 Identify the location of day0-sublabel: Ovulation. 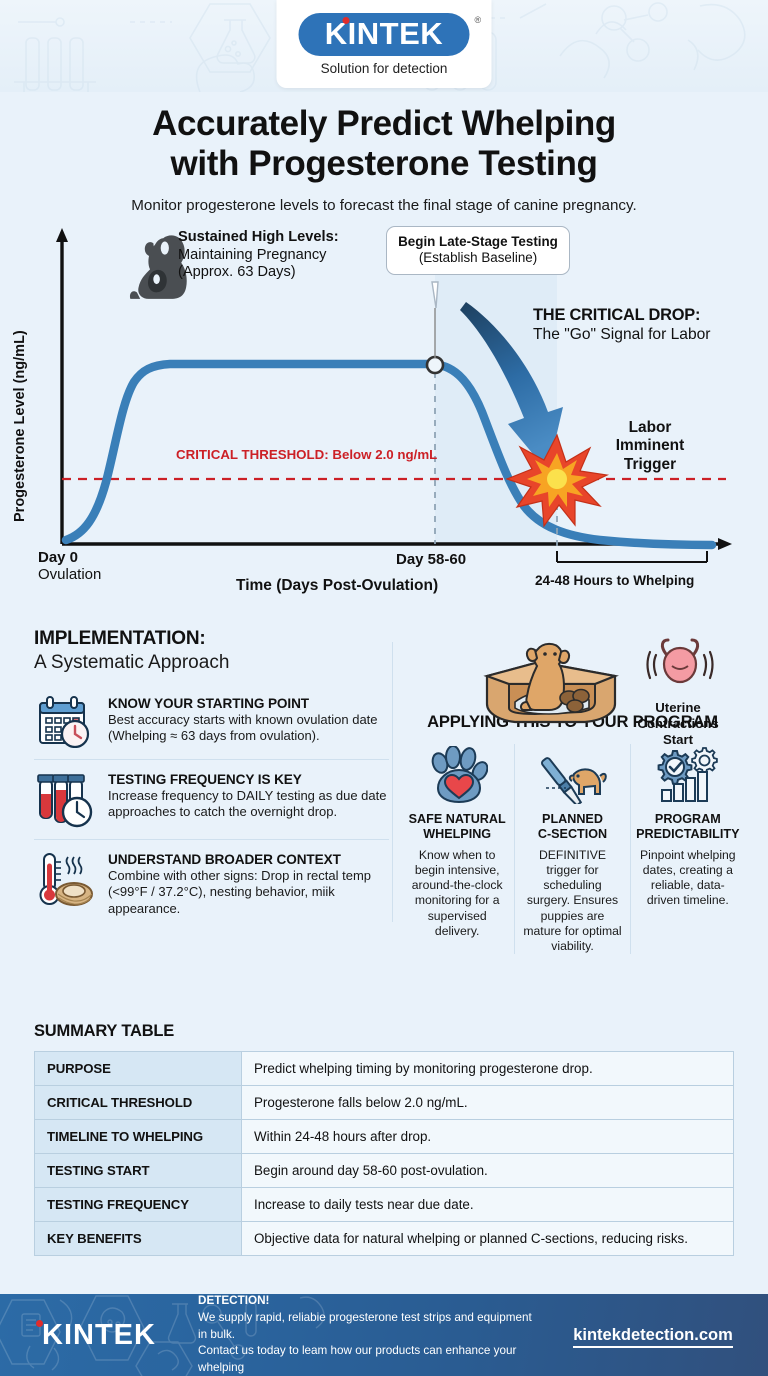
(70, 575).